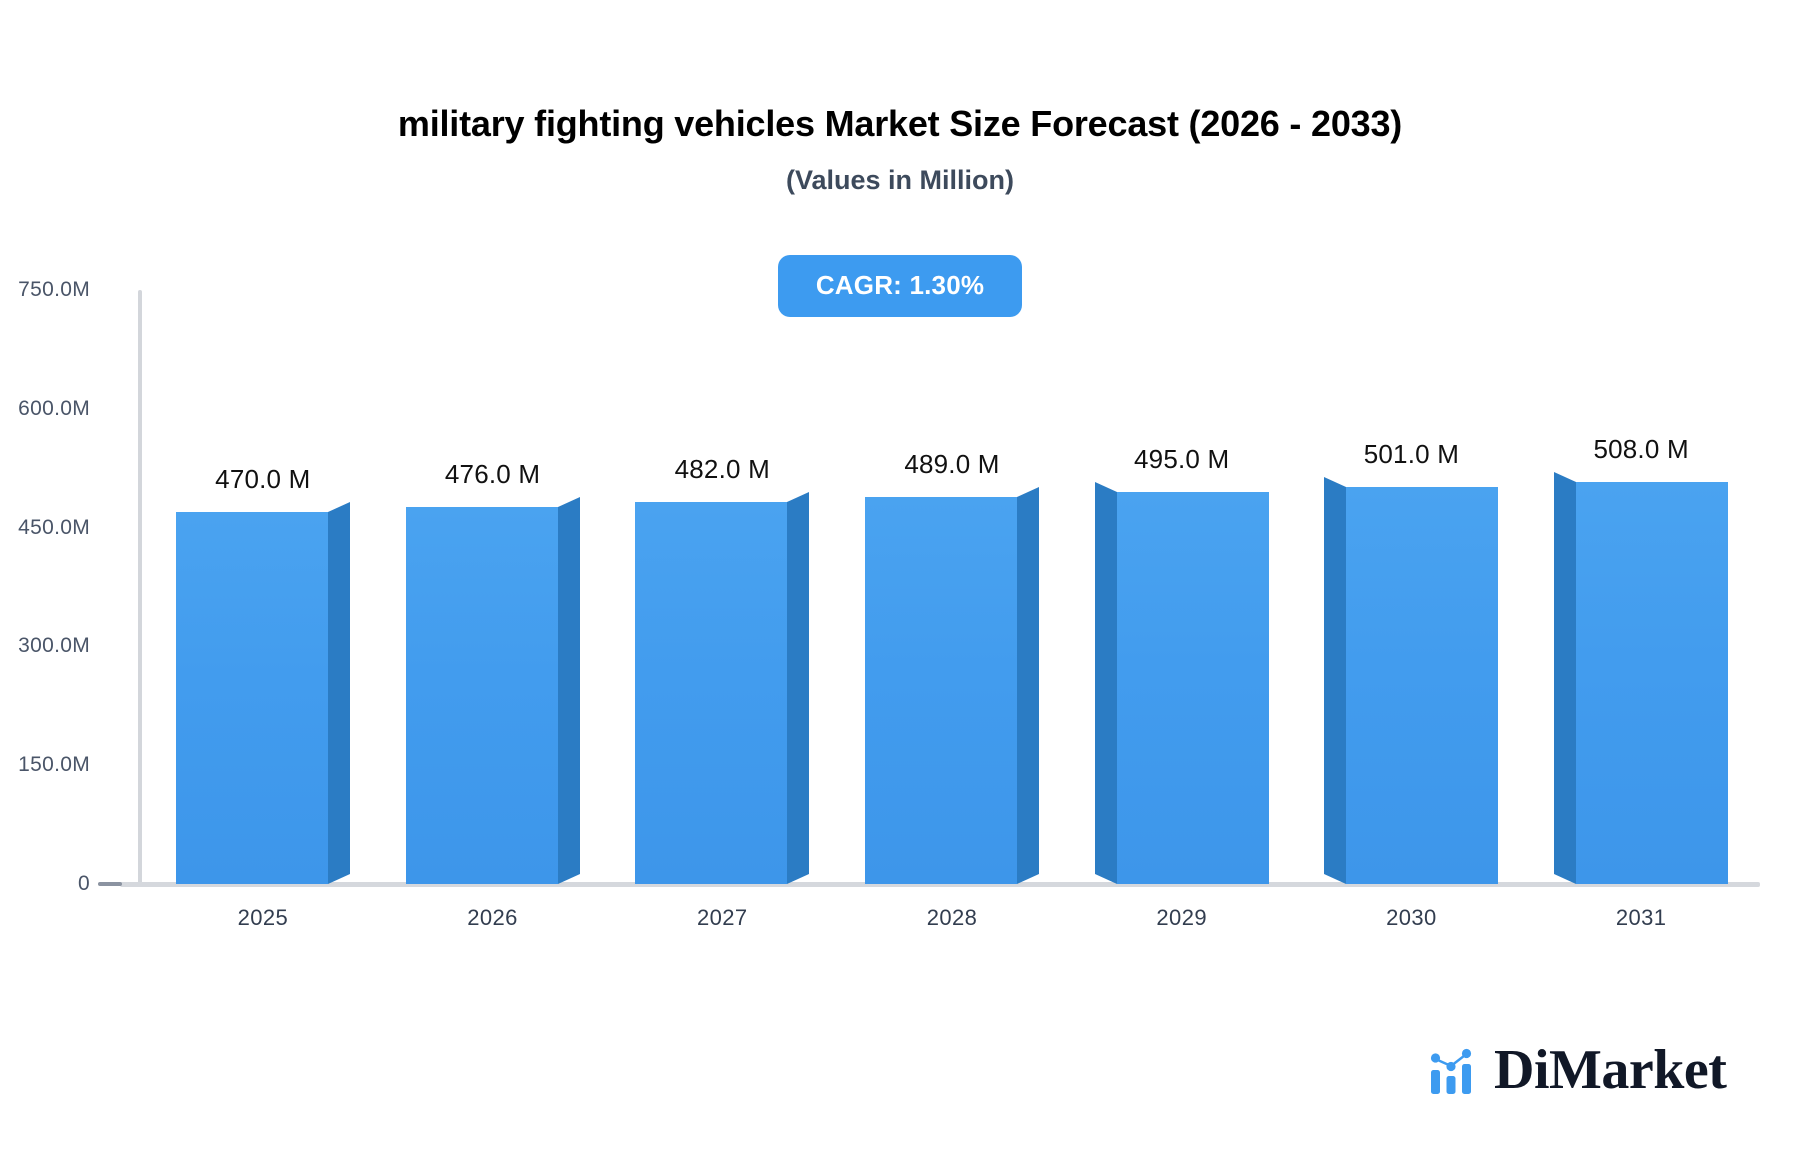 This screenshot has height=1156, width=1800. What do you see at coordinates (722, 469) in the screenshot?
I see `bar-value-label: 482.0 M` at bounding box center [722, 469].